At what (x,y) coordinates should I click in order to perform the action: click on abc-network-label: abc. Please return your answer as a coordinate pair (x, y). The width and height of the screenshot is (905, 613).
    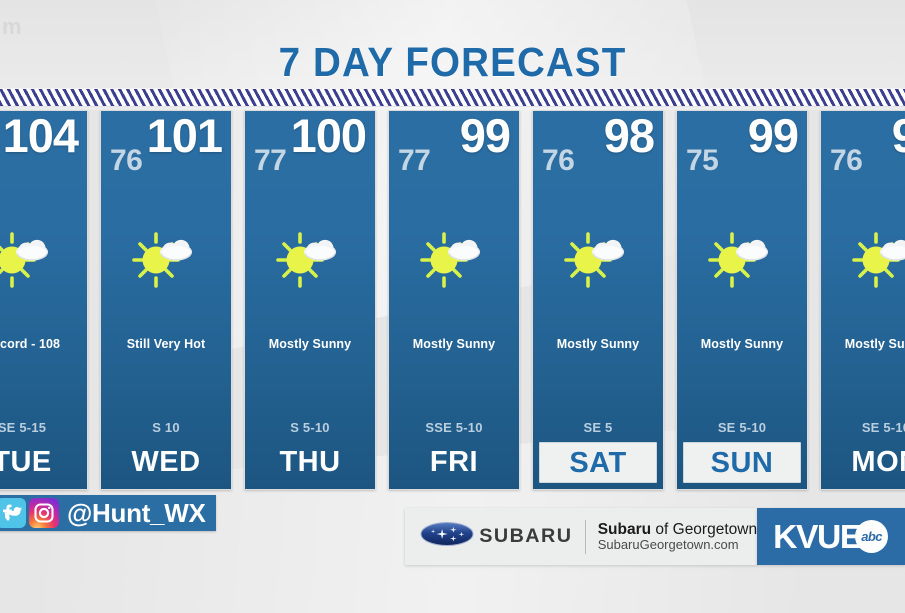
    Looking at the image, I should click on (871, 536).